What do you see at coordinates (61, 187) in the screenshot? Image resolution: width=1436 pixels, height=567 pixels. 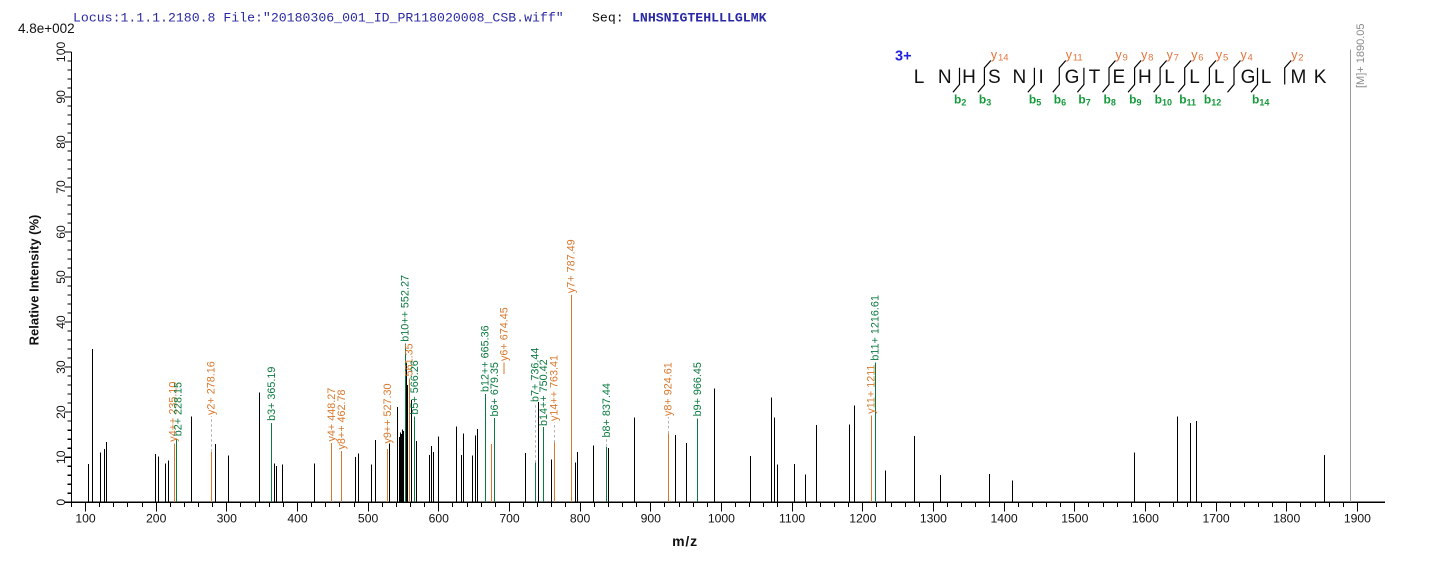 I see `svg-text: 70` at bounding box center [61, 187].